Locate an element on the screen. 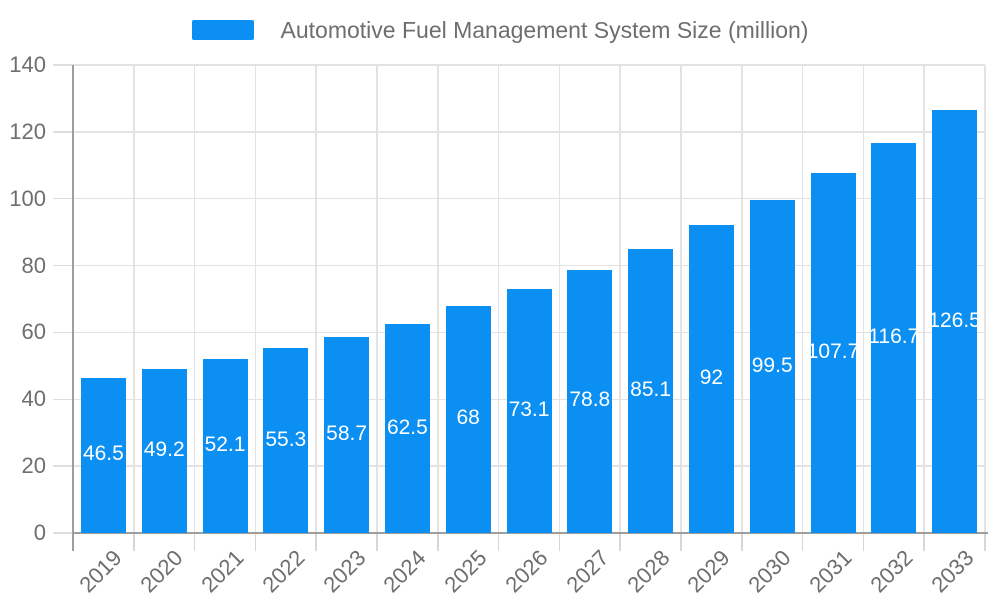  x-axis-tick-label: 2026 is located at coordinates (526, 571).